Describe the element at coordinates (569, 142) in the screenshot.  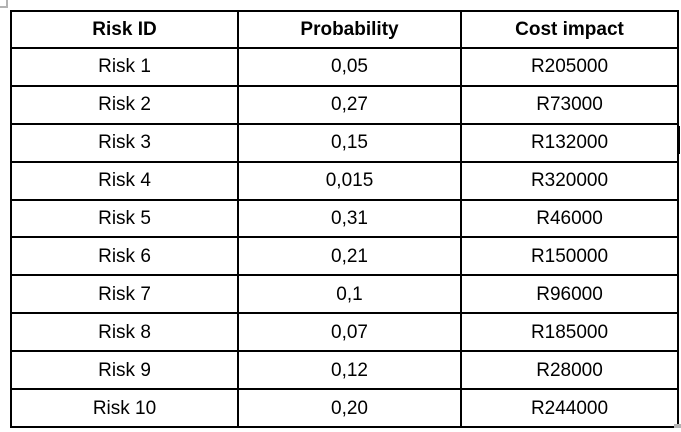
I see `cell-cost-impact: R132000` at that location.